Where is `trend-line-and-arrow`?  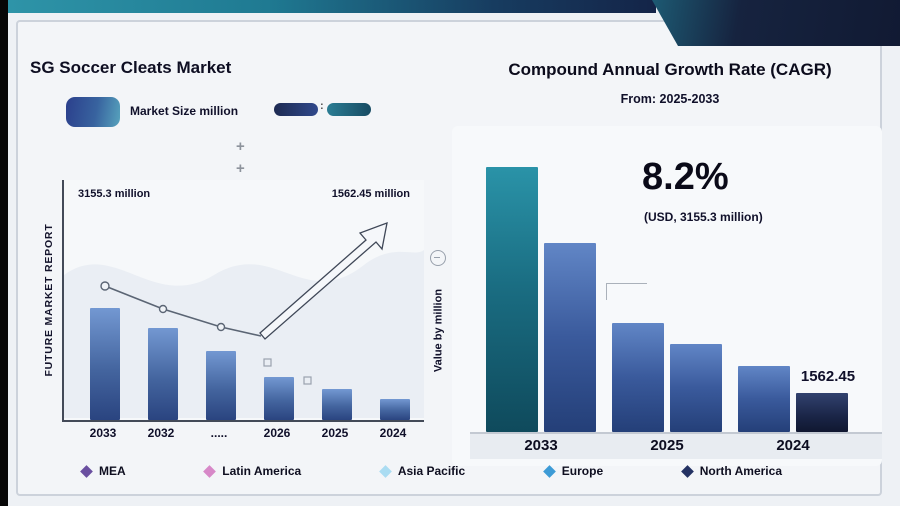
trend-line-and-arrow is located at coordinates (244, 303).